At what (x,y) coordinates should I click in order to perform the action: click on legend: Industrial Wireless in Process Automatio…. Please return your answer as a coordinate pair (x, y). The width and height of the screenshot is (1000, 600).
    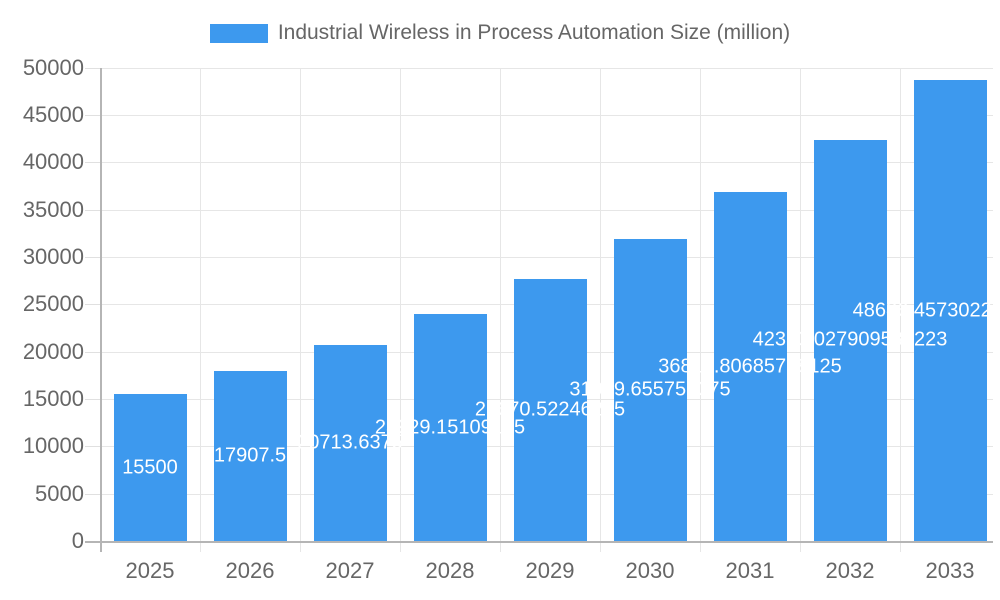
    Looking at the image, I should click on (500, 33).